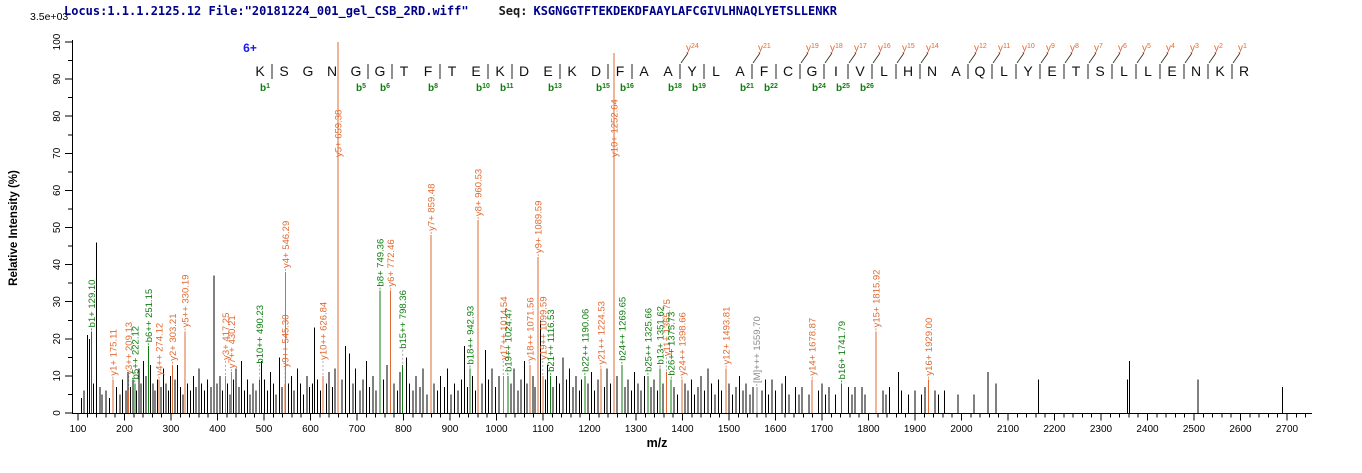  Describe the element at coordinates (483, 88) in the screenshot. I see `b-ion-label: b10` at that location.